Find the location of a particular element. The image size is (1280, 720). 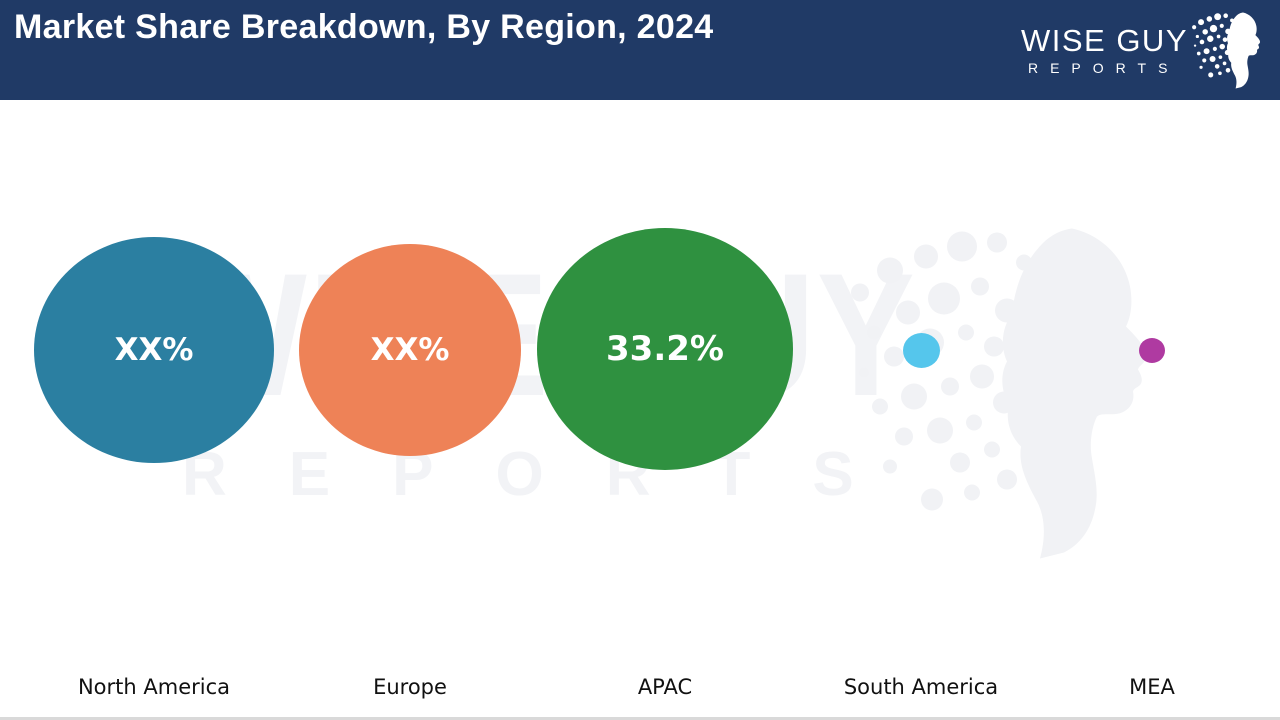

bubble-apac: 33.2% is located at coordinates (665, 349).